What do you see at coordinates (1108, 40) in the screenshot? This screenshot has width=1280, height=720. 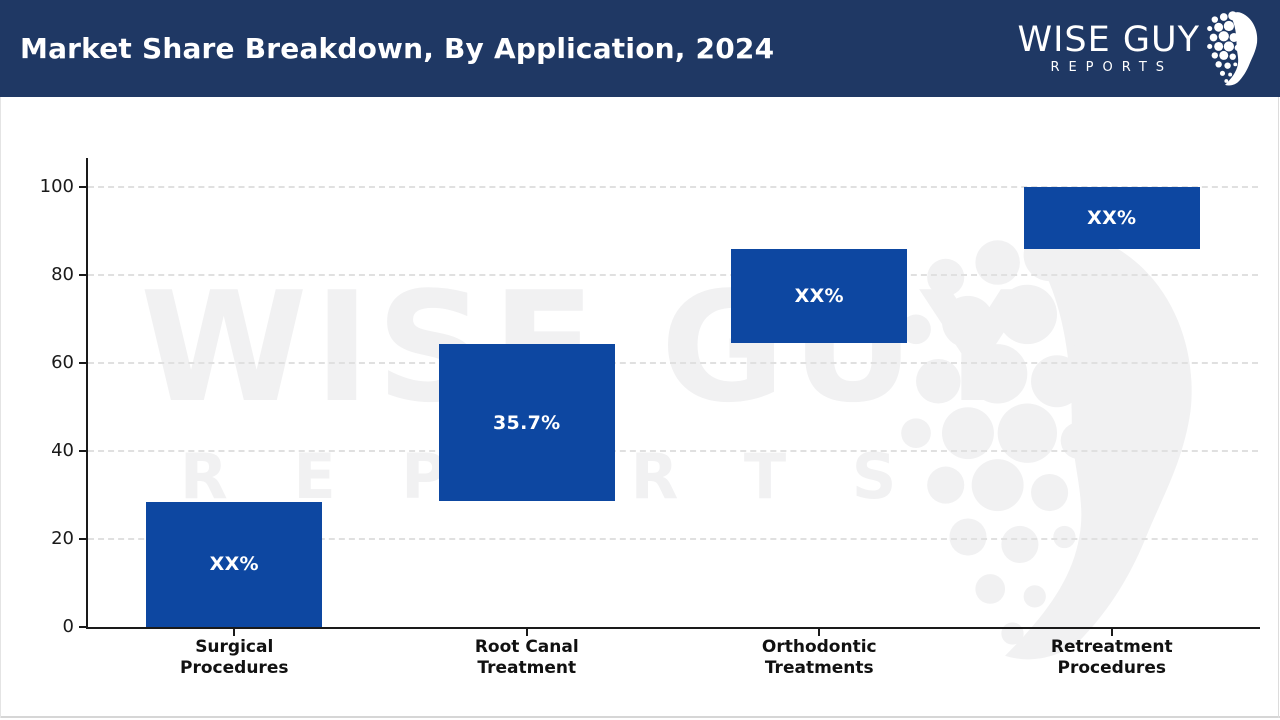 I see `logo-wordmark: WISE GUY` at bounding box center [1108, 40].